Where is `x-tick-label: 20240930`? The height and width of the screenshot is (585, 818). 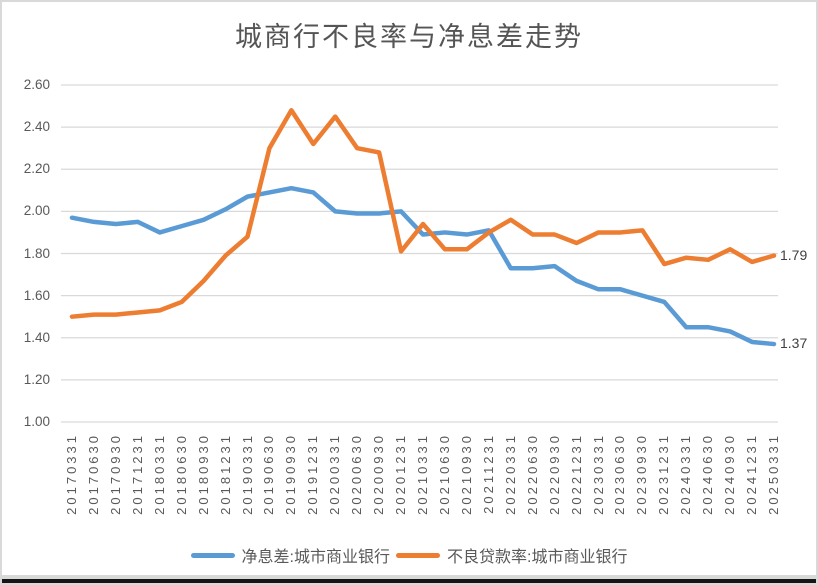 x-tick-label: 20240930 is located at coordinates (730, 474).